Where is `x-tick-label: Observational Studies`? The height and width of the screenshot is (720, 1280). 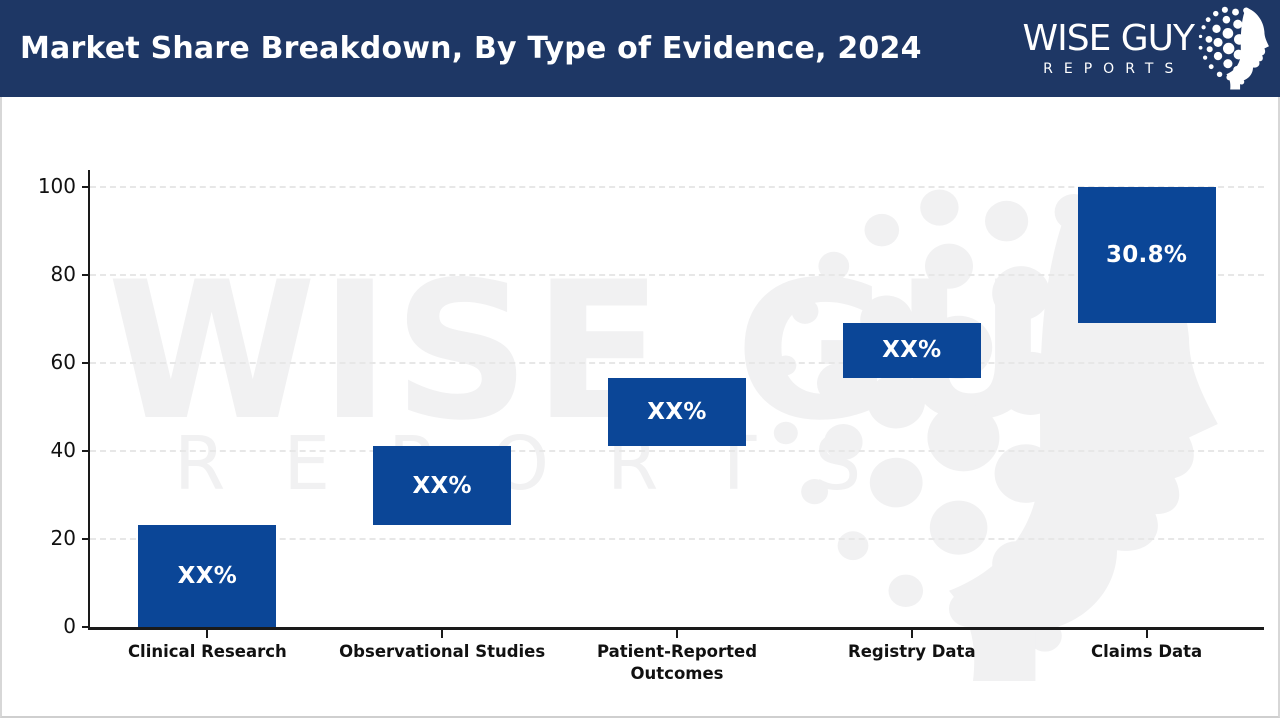
x-tick-label: Observational Studies is located at coordinates (442, 651).